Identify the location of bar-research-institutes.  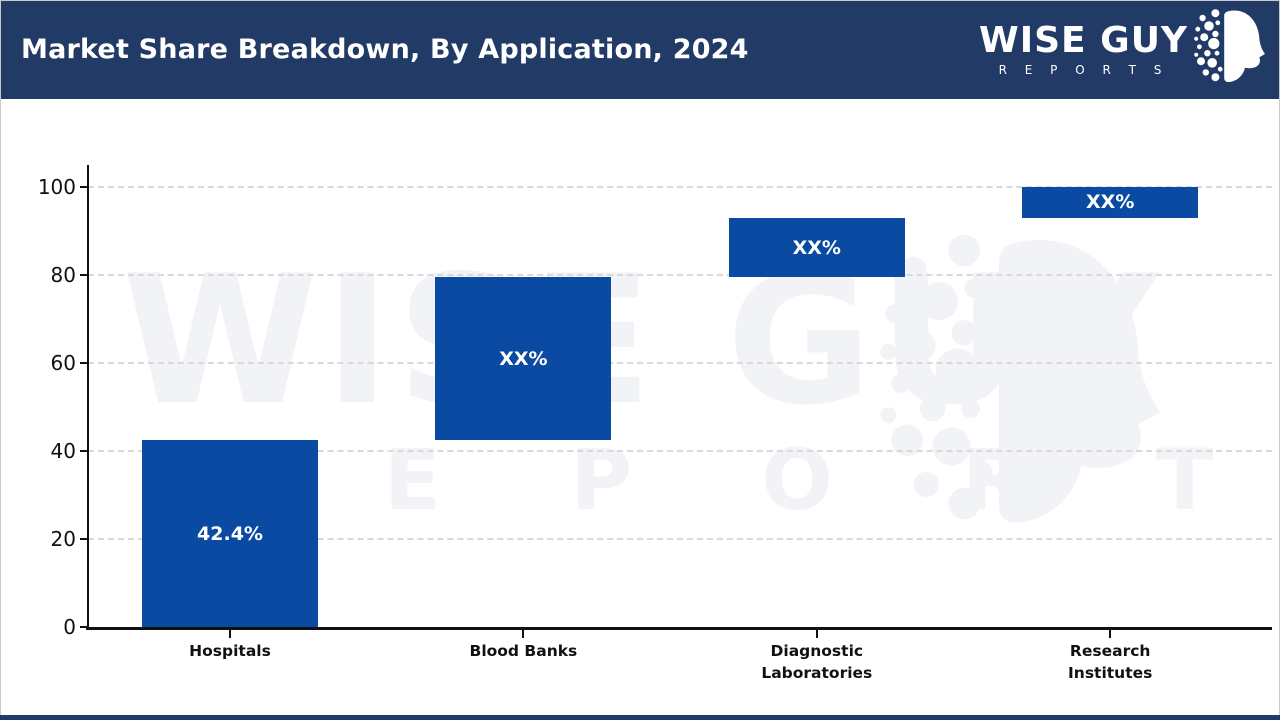
(1110, 202).